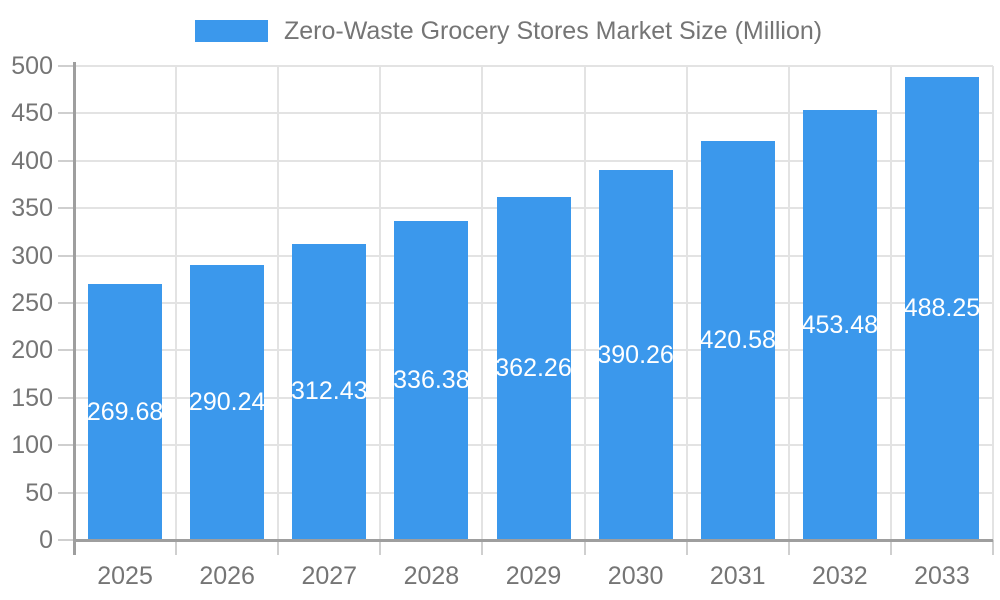  I want to click on x-axis-label: 2031, so click(737, 576).